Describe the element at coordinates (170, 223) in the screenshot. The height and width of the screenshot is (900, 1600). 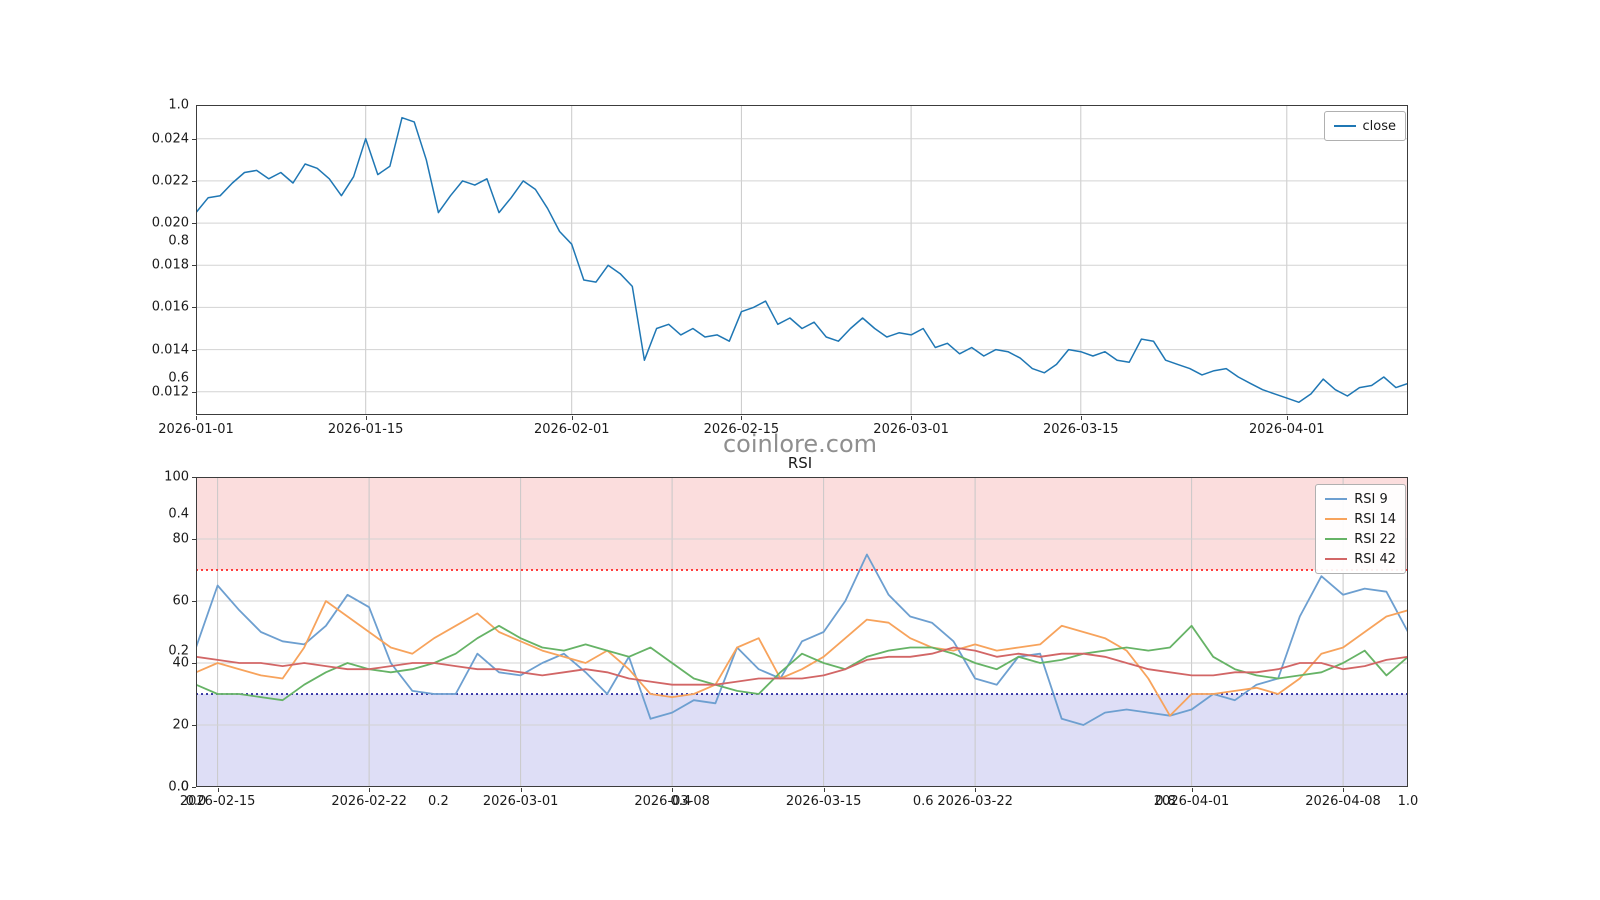
I see `y-tick-label: 0.020` at that location.